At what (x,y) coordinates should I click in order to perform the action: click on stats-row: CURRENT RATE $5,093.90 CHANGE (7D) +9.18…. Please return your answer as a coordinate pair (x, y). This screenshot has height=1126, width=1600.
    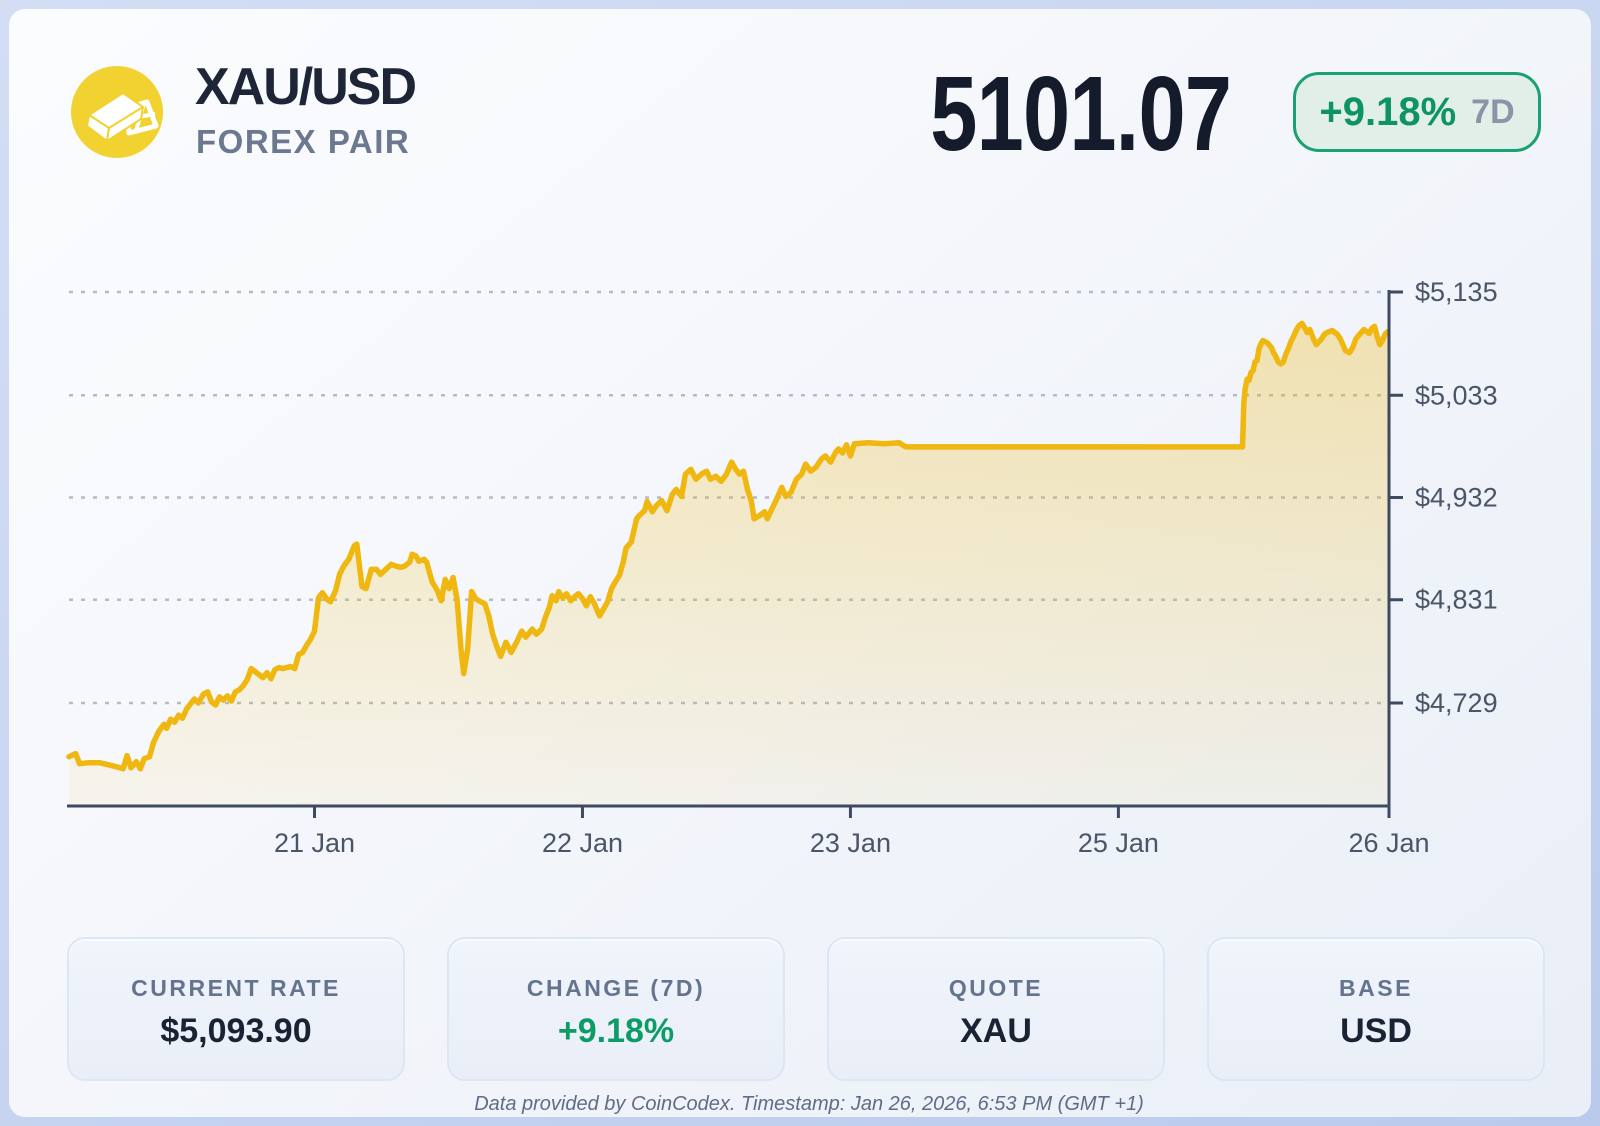
    Looking at the image, I should click on (806, 1009).